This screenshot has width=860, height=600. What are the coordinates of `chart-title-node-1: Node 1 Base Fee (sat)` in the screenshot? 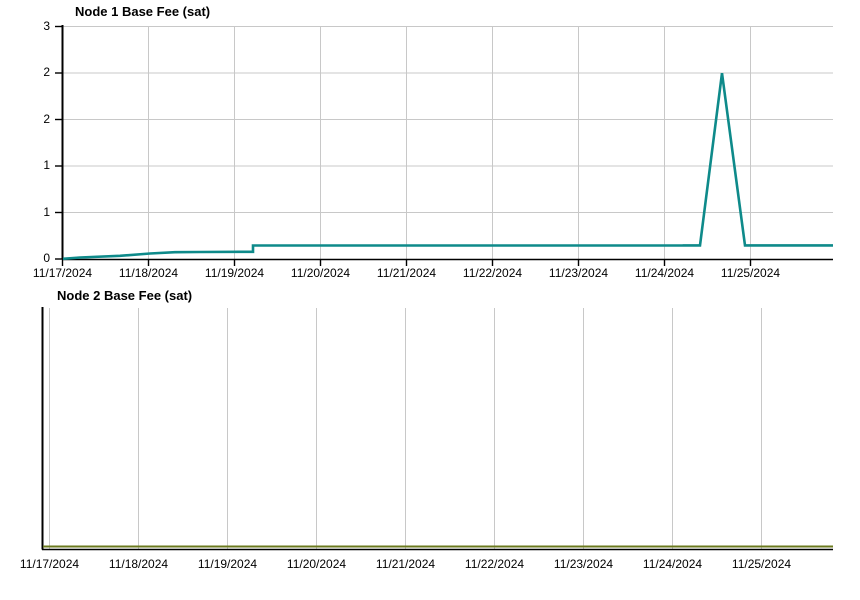 It's located at (143, 11).